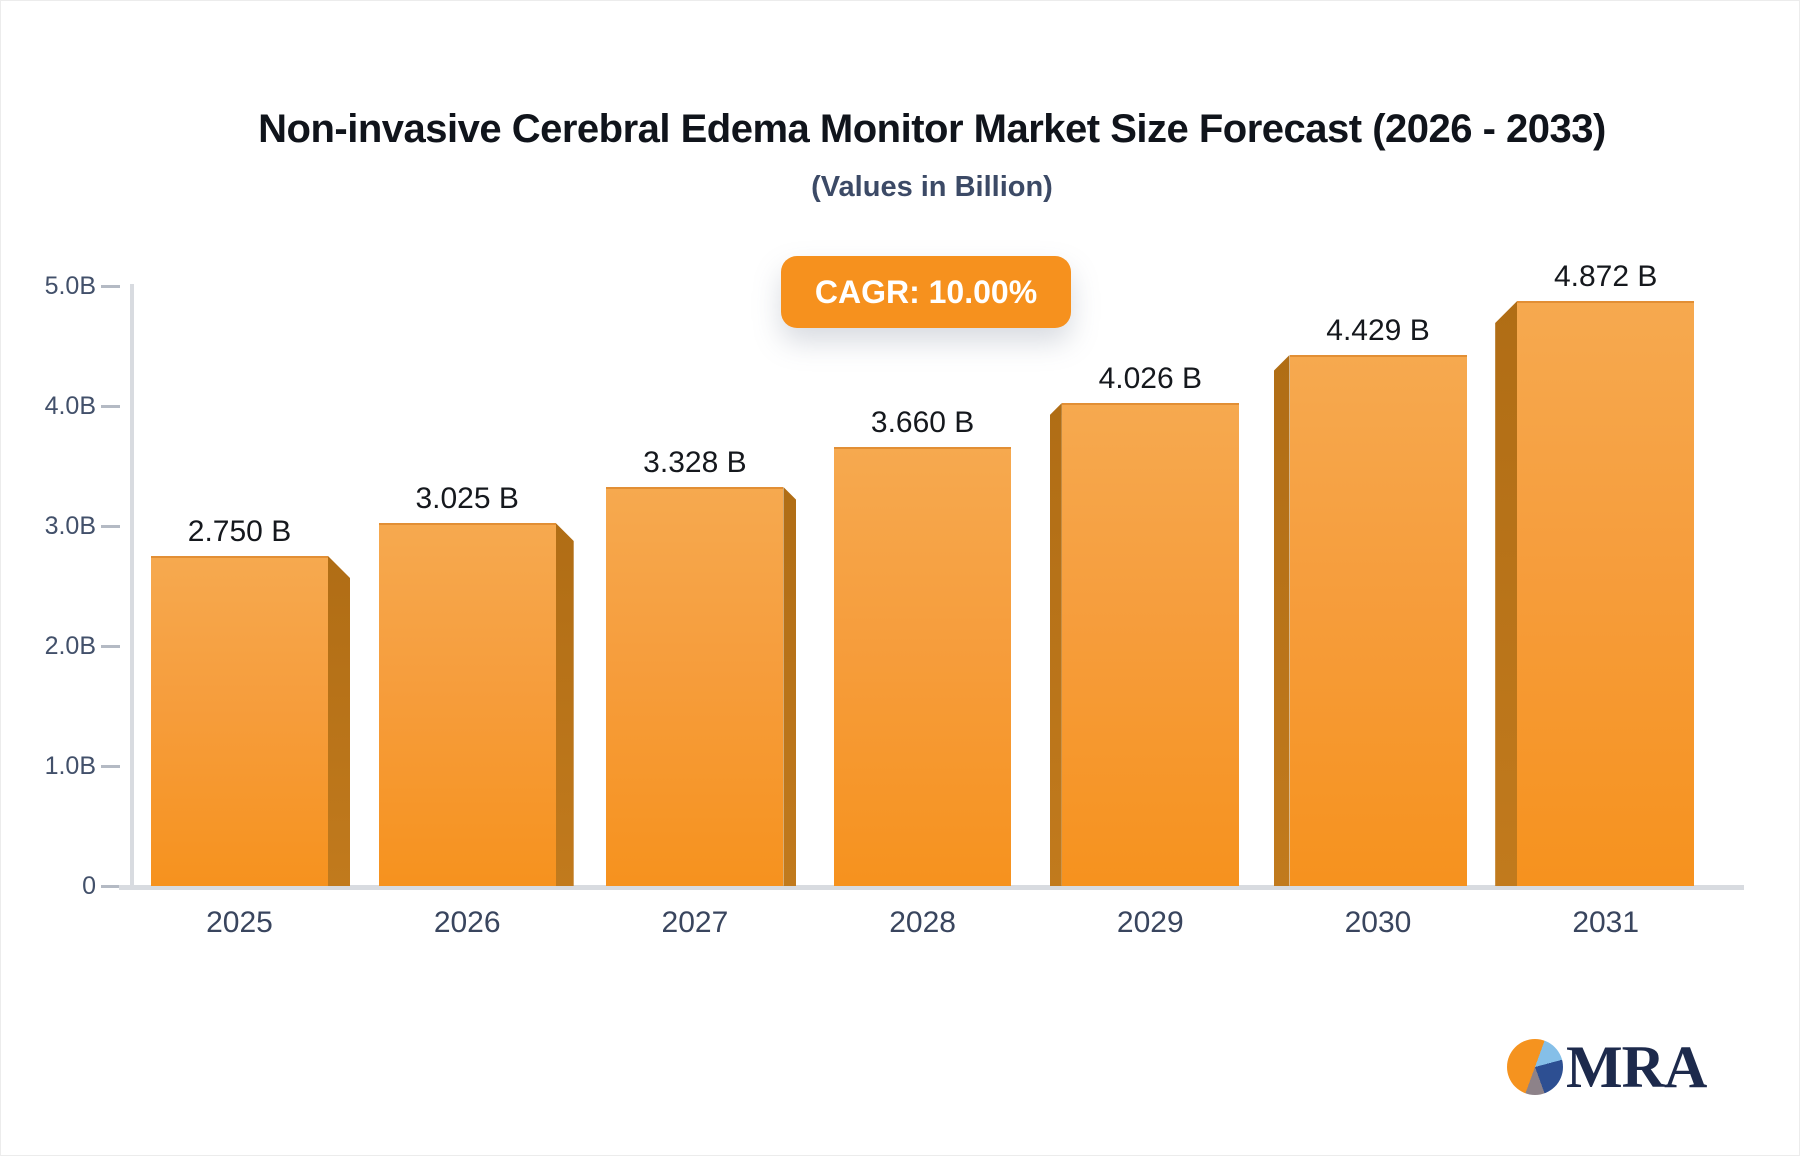  Describe the element at coordinates (467, 922) in the screenshot. I see `year-label-2026: 2026` at that location.